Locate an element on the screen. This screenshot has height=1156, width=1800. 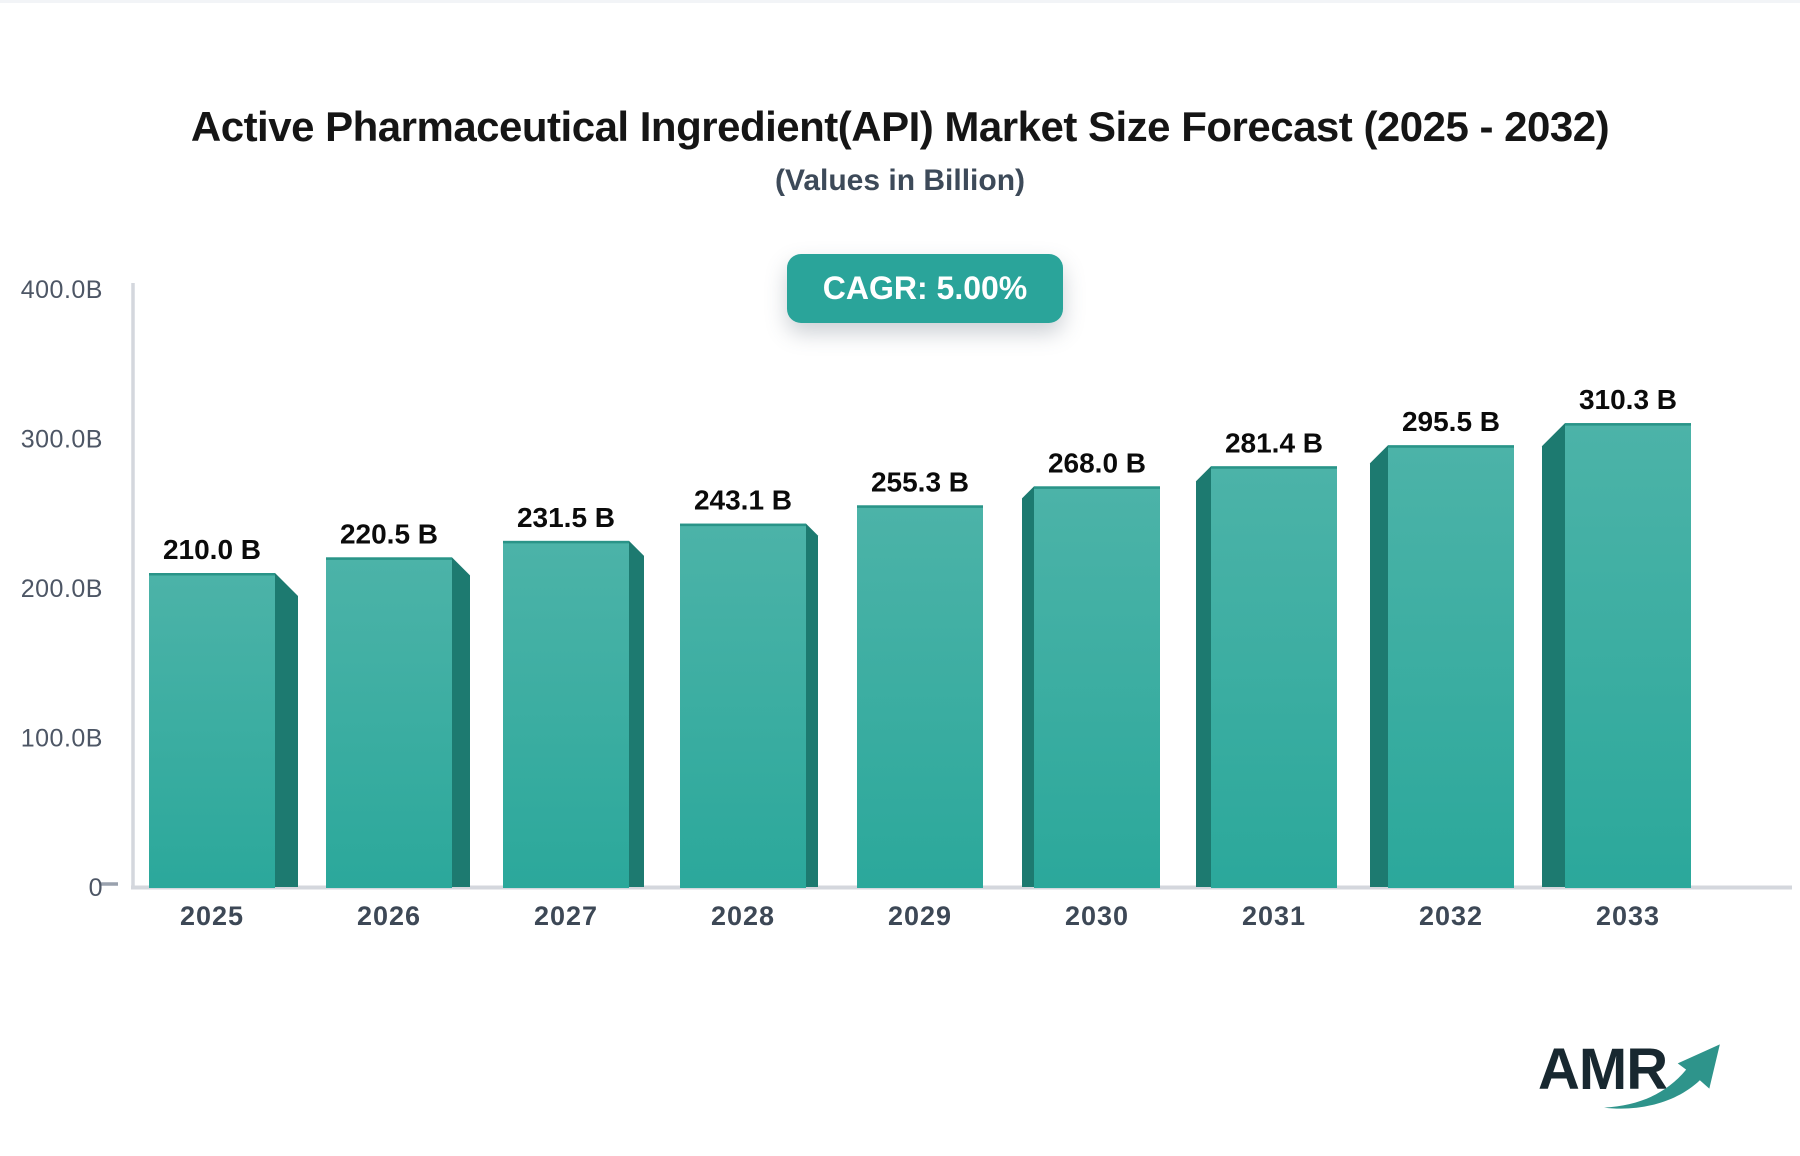
bar-value-label-2031: 281.4 B is located at coordinates (1274, 442).